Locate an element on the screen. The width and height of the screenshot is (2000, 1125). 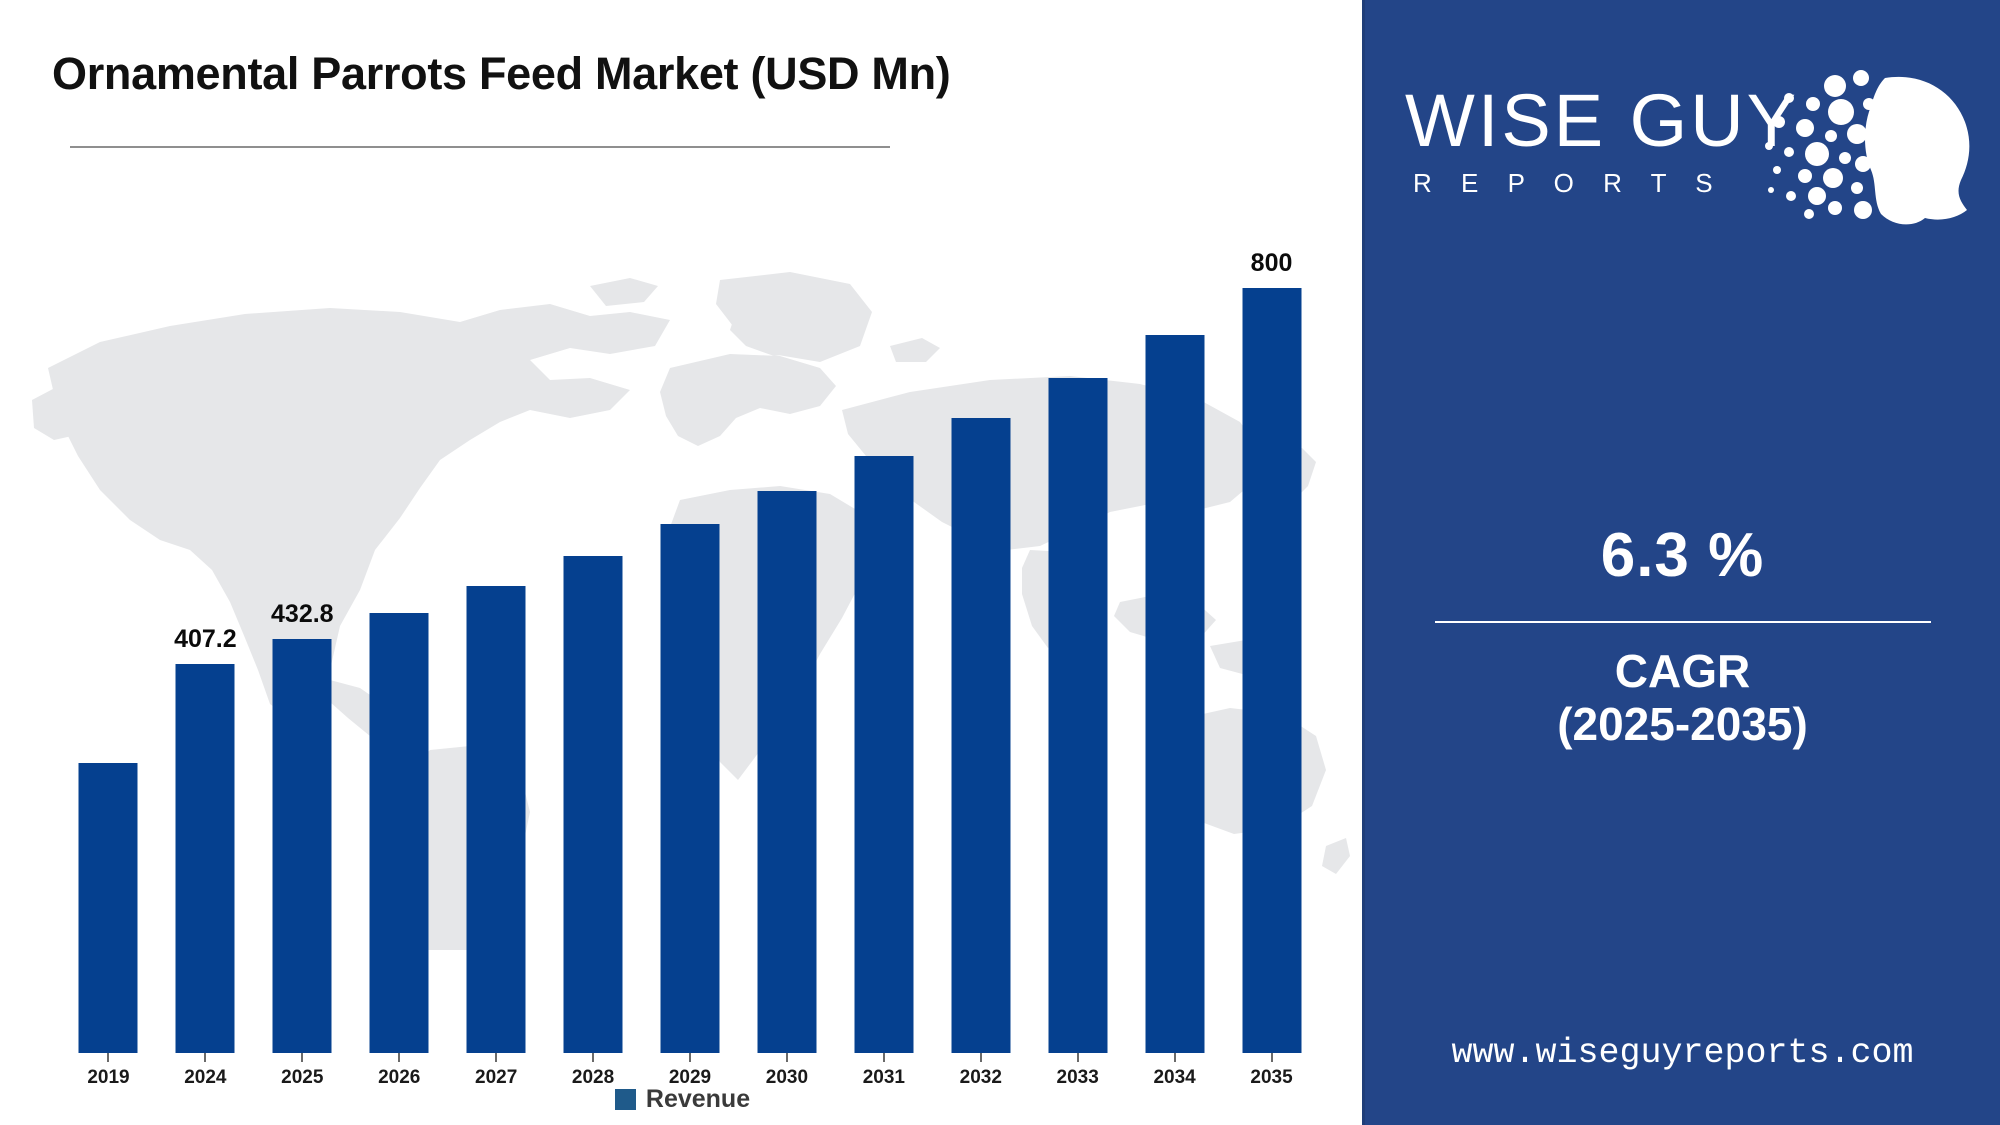
title-divider is located at coordinates (480, 147).